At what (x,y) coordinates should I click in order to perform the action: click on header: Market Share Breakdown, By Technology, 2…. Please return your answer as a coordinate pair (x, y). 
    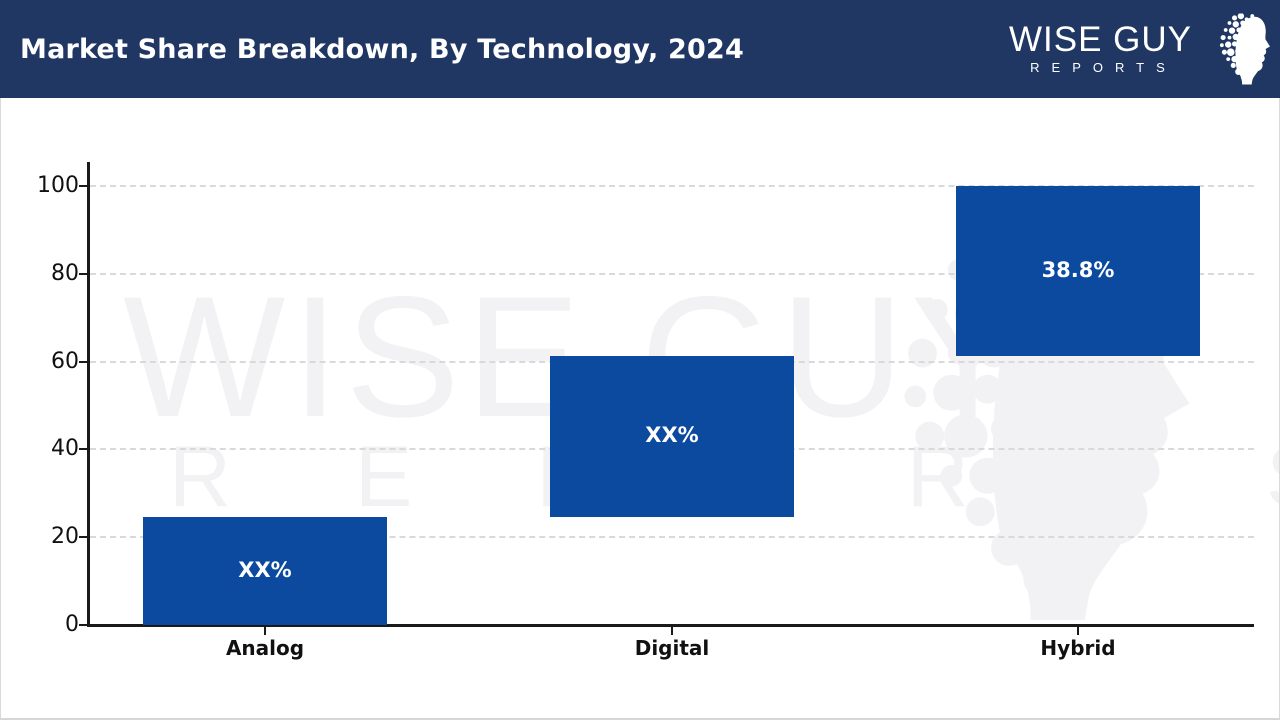
    Looking at the image, I should click on (640, 49).